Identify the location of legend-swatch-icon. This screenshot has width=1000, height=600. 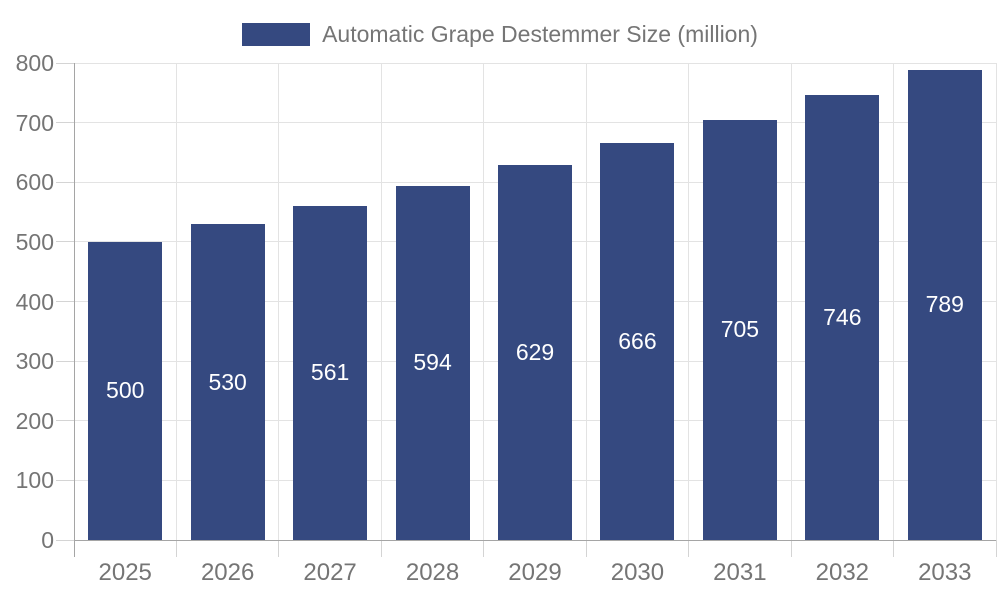
(276, 34).